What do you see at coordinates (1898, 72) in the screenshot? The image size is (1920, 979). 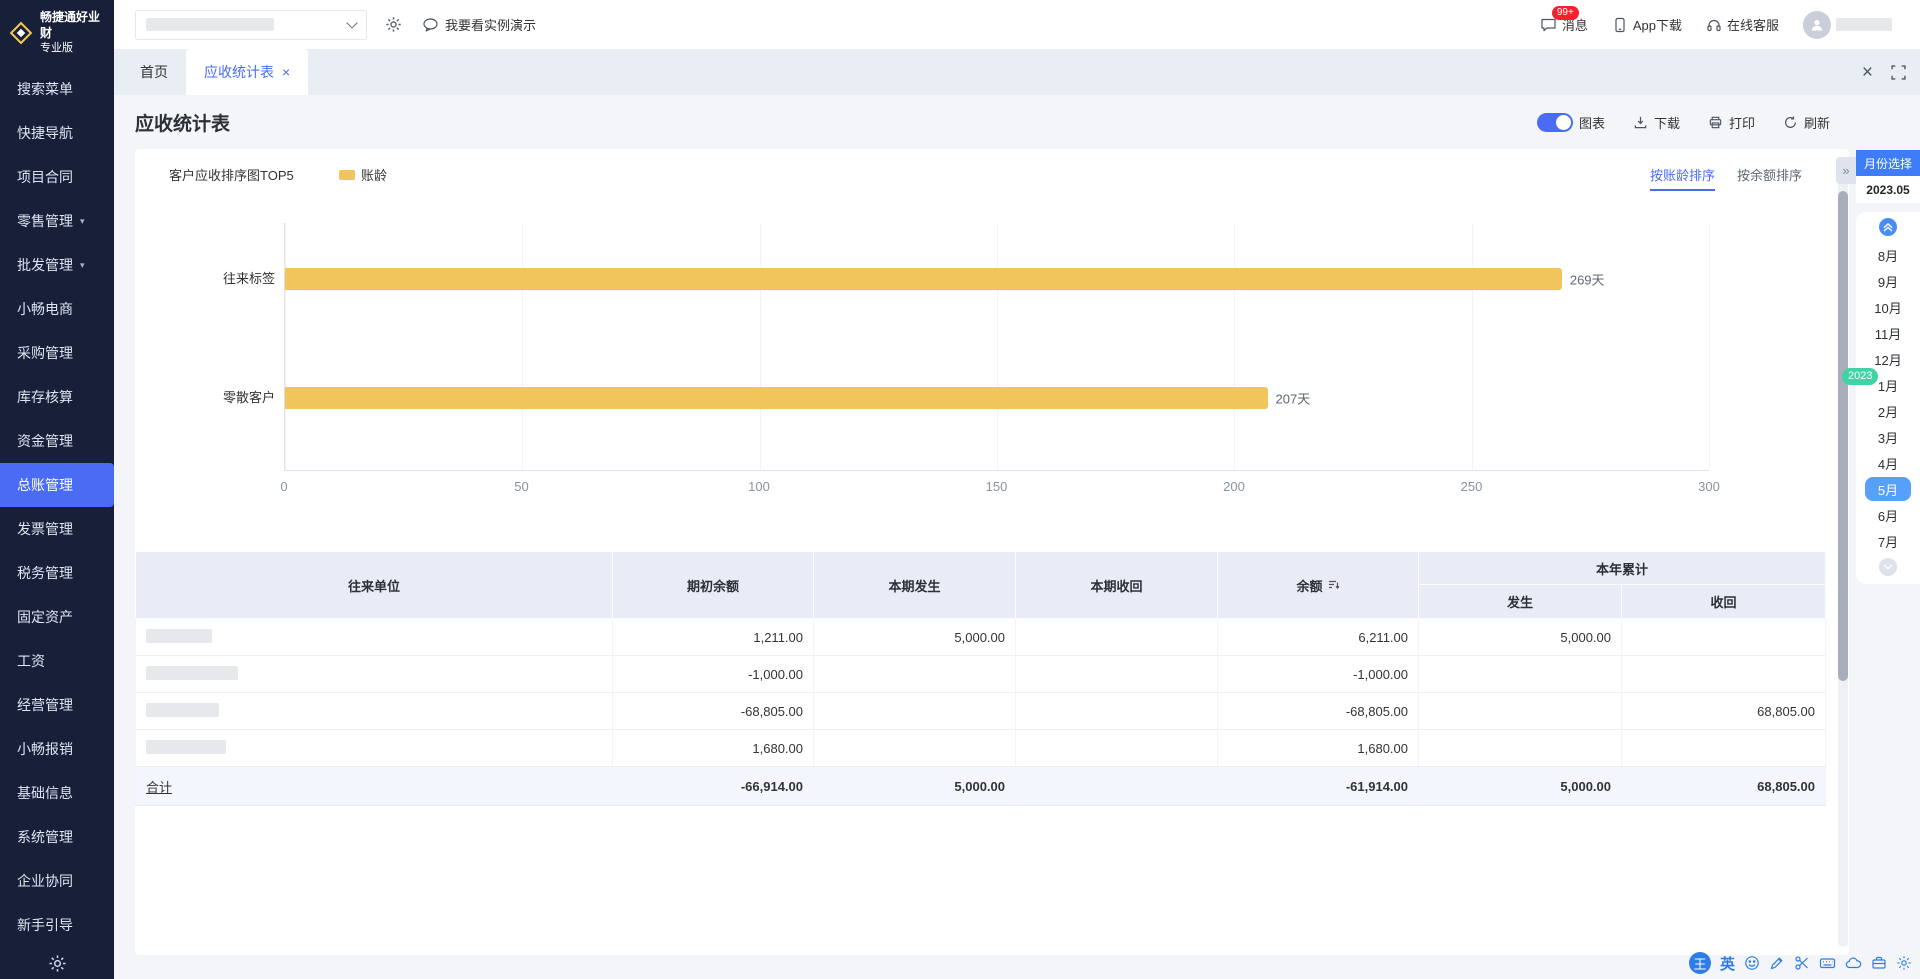 I see `fullscreen-icon` at bounding box center [1898, 72].